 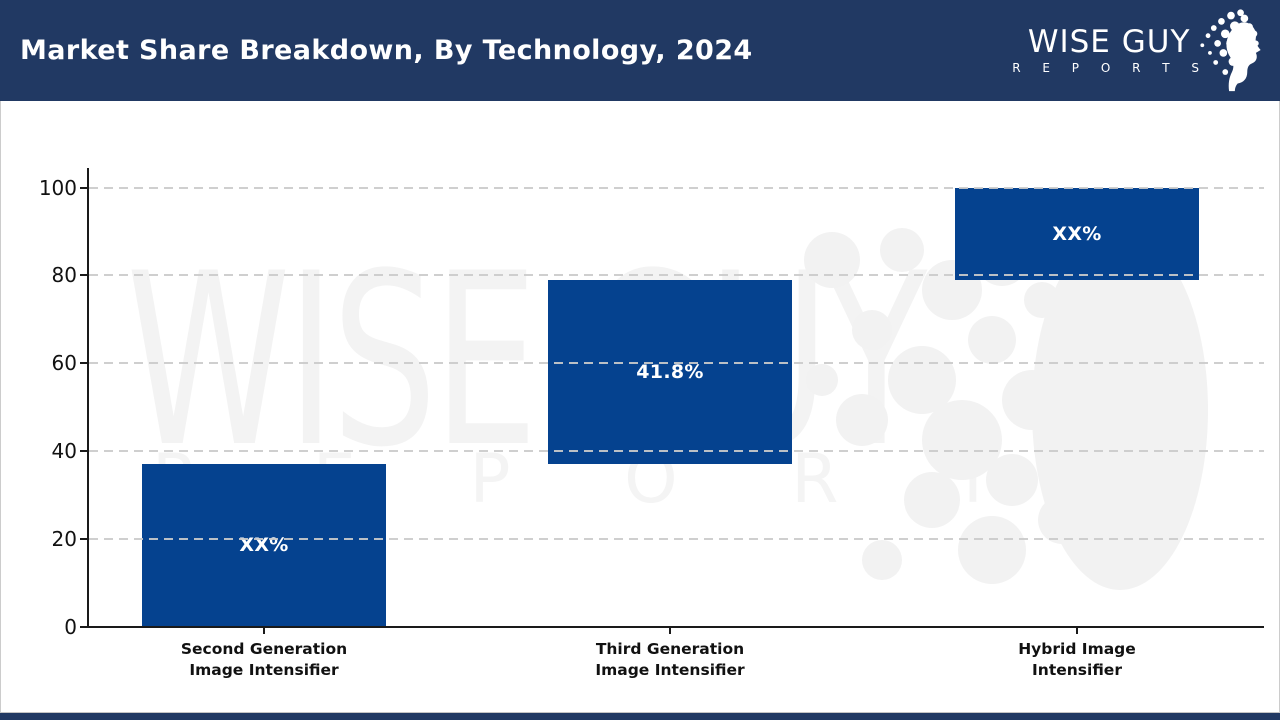 What do you see at coordinates (1110, 68) in the screenshot?
I see `logo-subtitle: R E P O R T S` at bounding box center [1110, 68].